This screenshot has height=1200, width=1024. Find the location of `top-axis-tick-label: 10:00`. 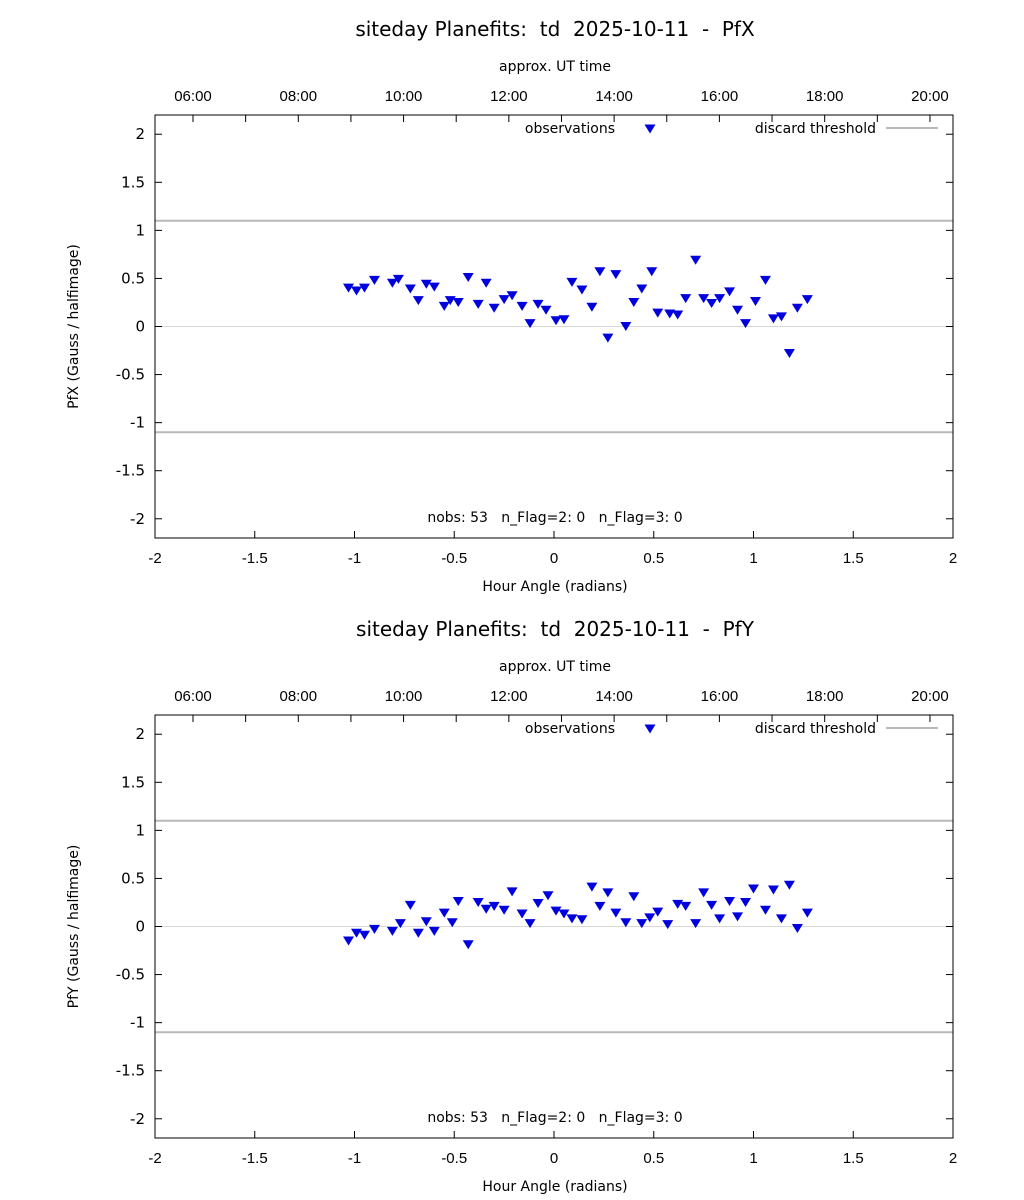

top-axis-tick-label: 10:00 is located at coordinates (404, 696).